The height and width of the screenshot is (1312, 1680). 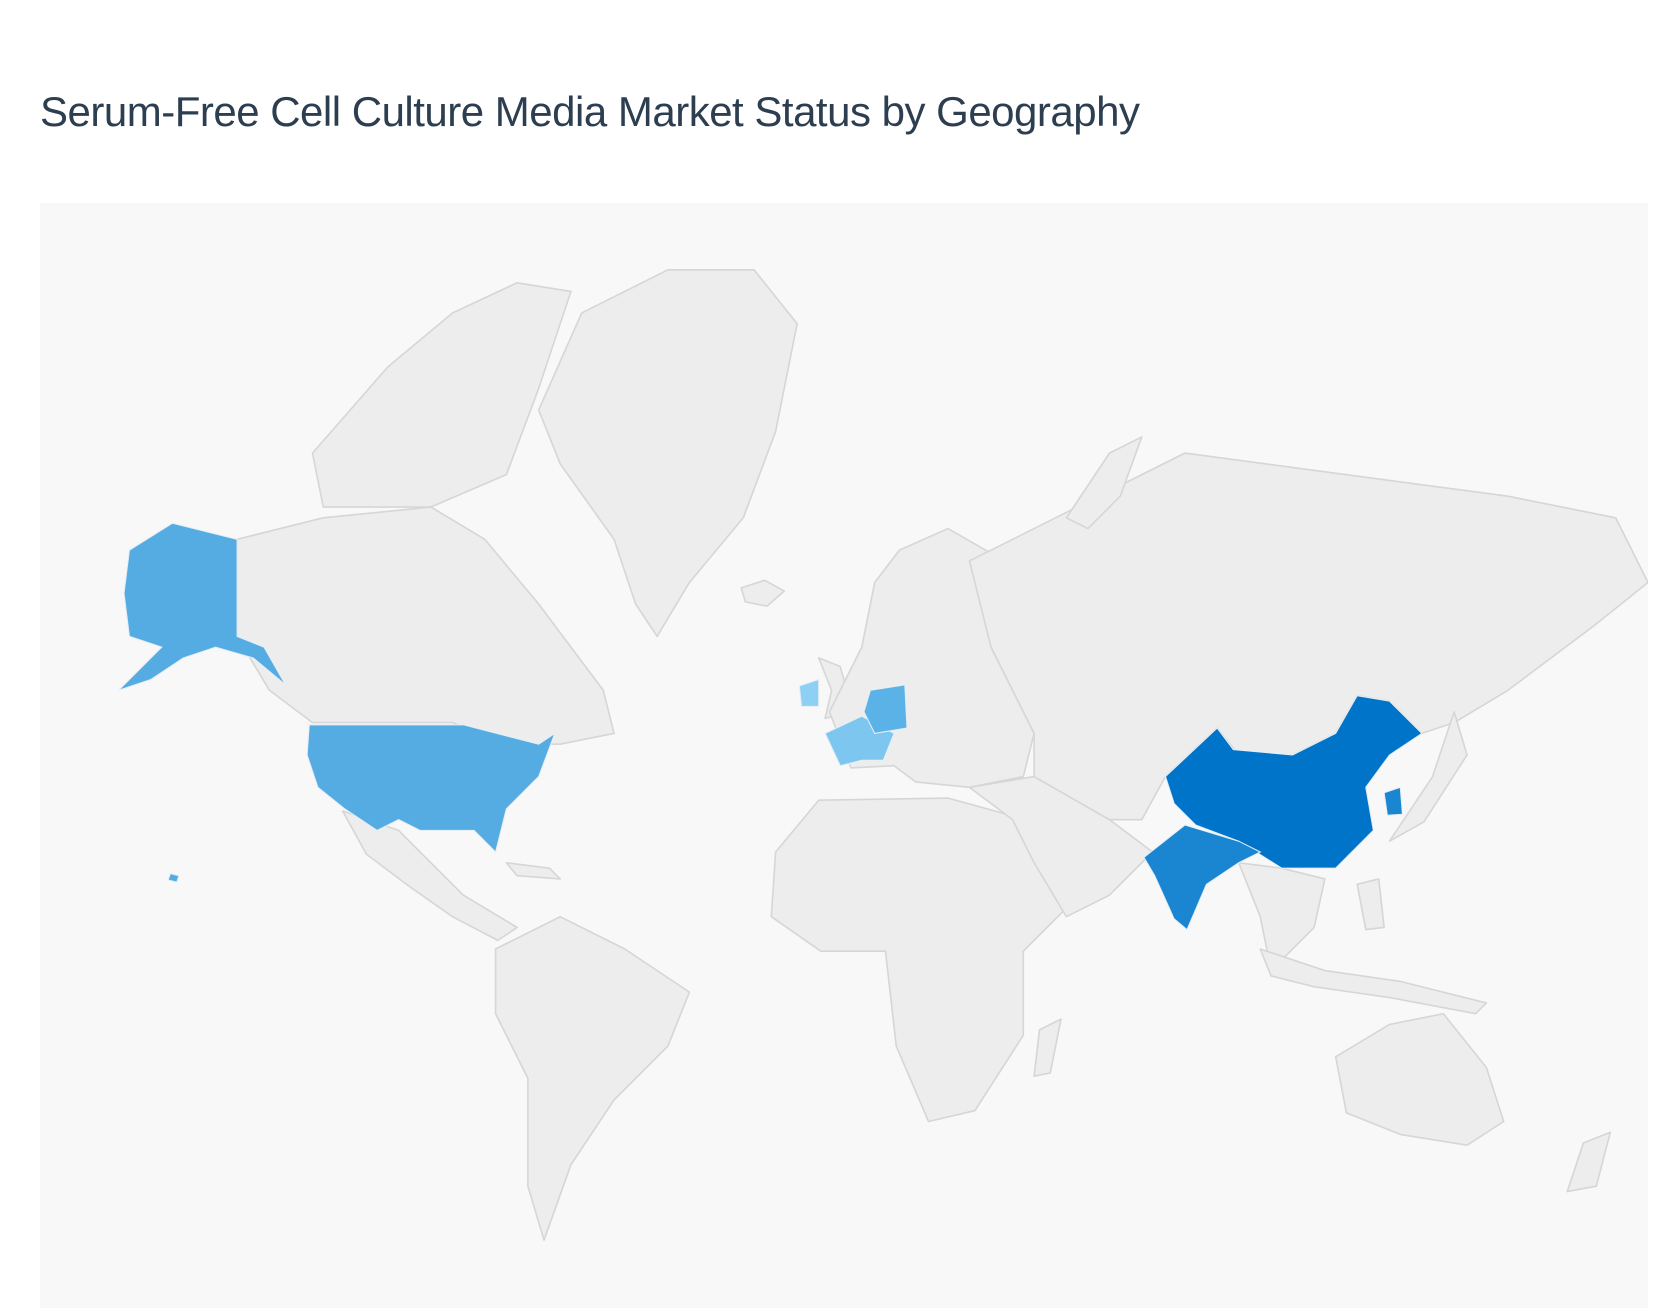 I want to click on region-germany, so click(x=885, y=709).